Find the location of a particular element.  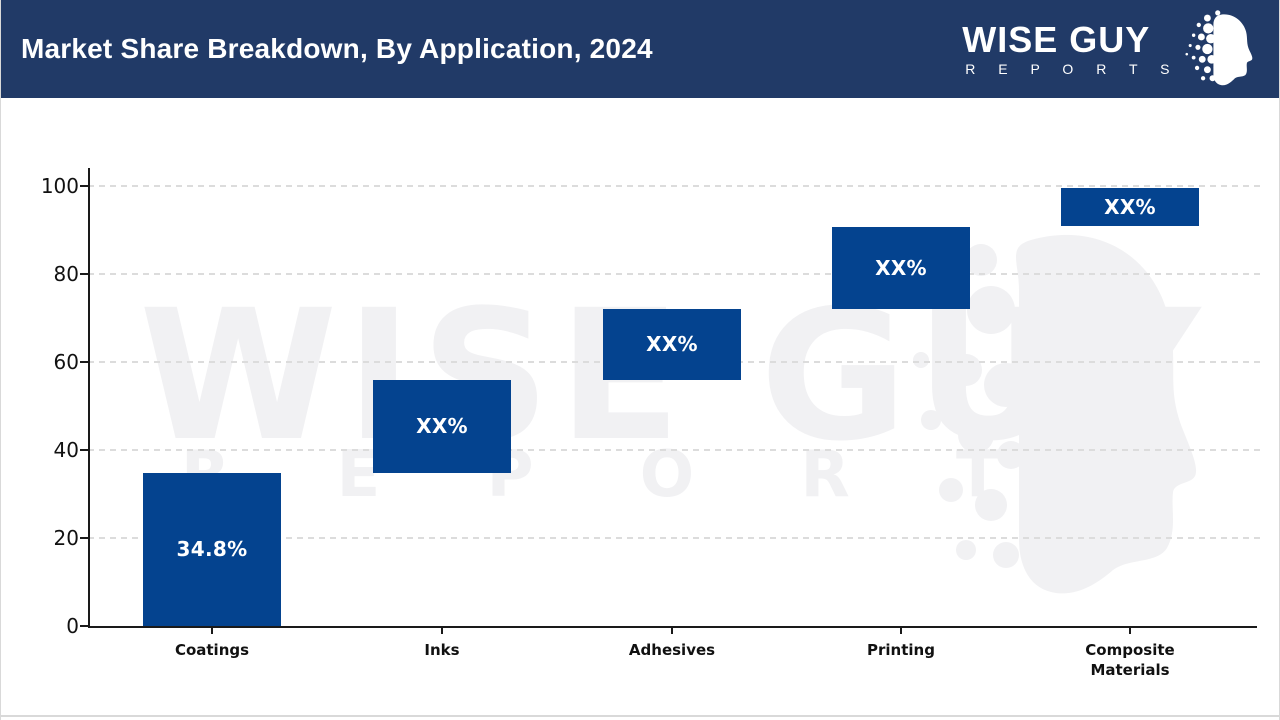

x-axis-category-label: Inks is located at coordinates (442, 650).